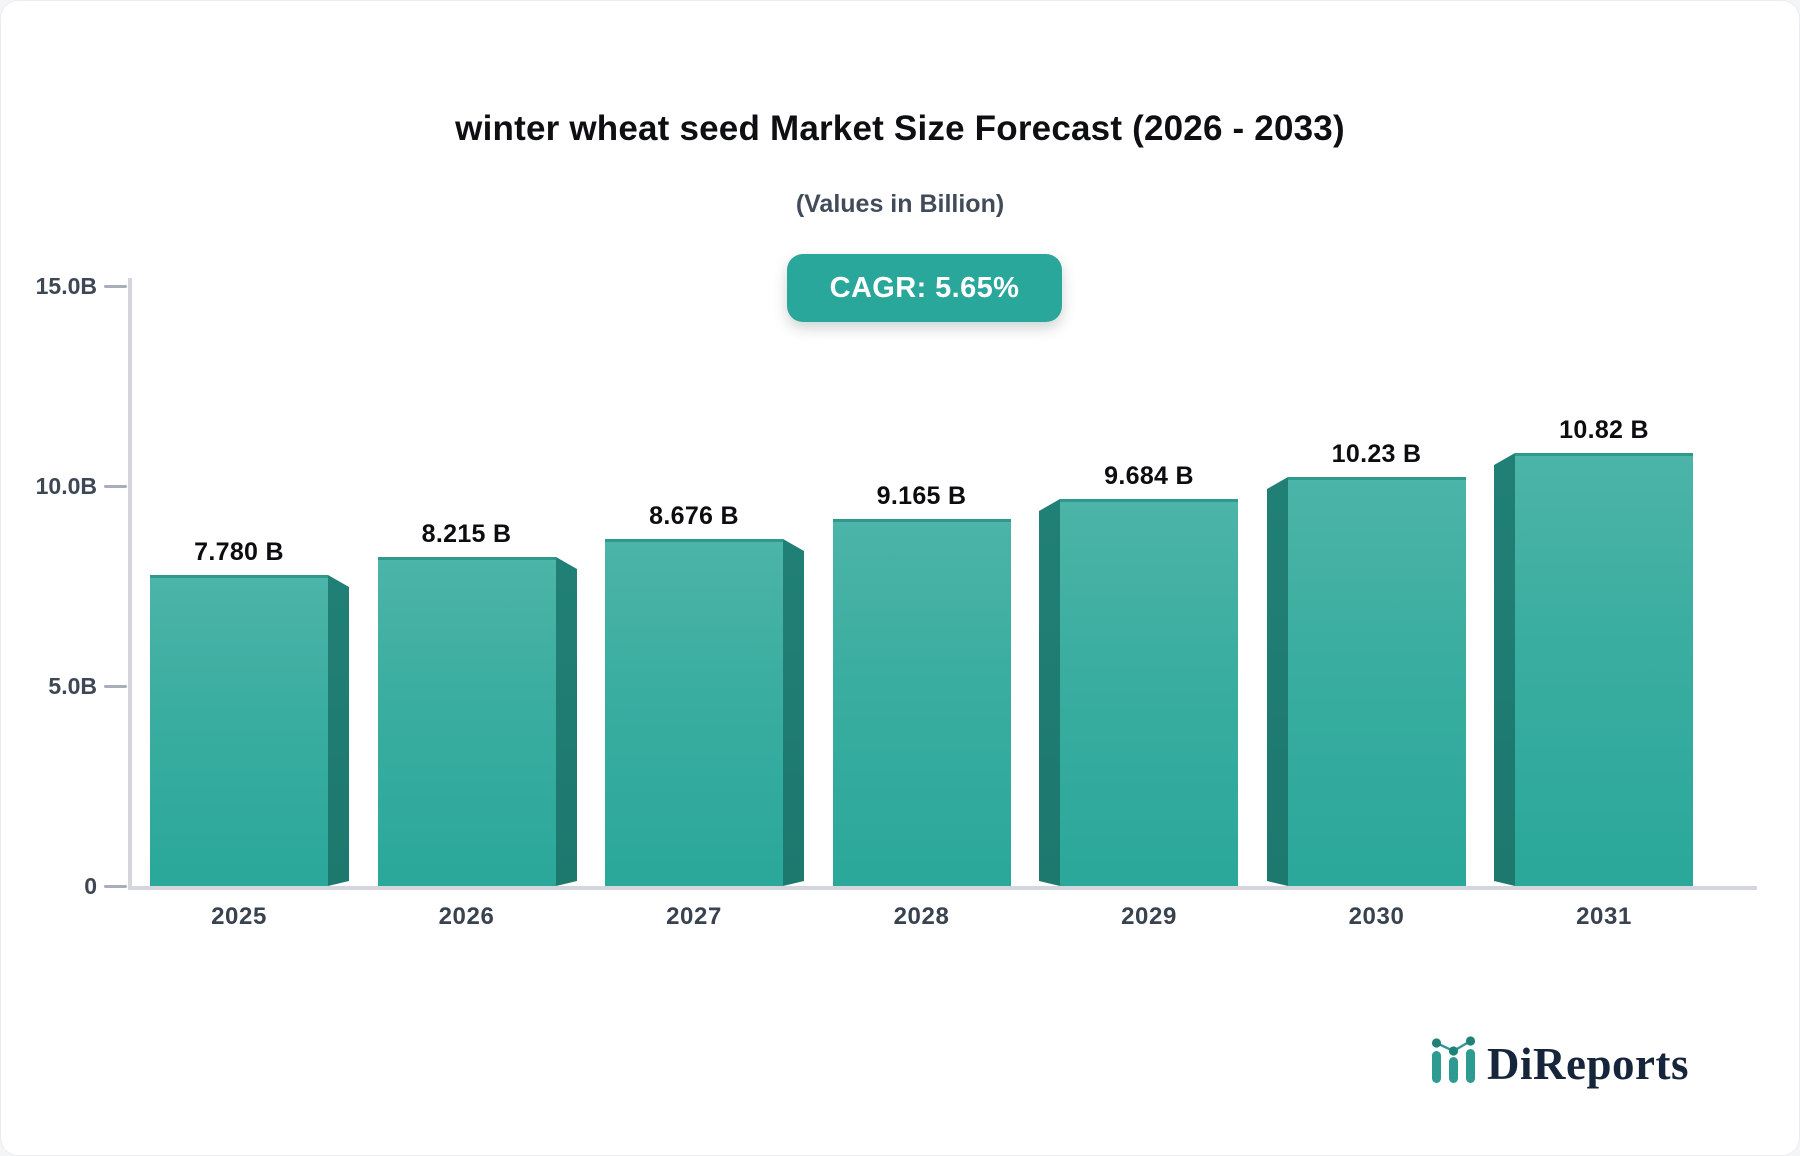  I want to click on bar-2029, so click(1149, 692).